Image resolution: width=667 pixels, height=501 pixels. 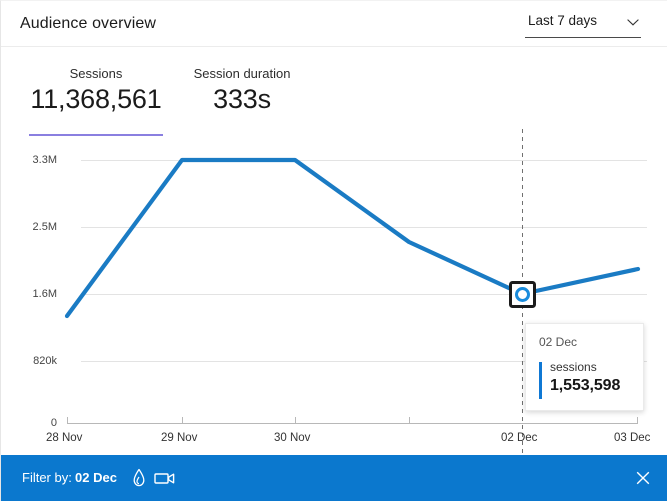 I want to click on filter-by-value: 02 Dec, so click(x=96, y=477).